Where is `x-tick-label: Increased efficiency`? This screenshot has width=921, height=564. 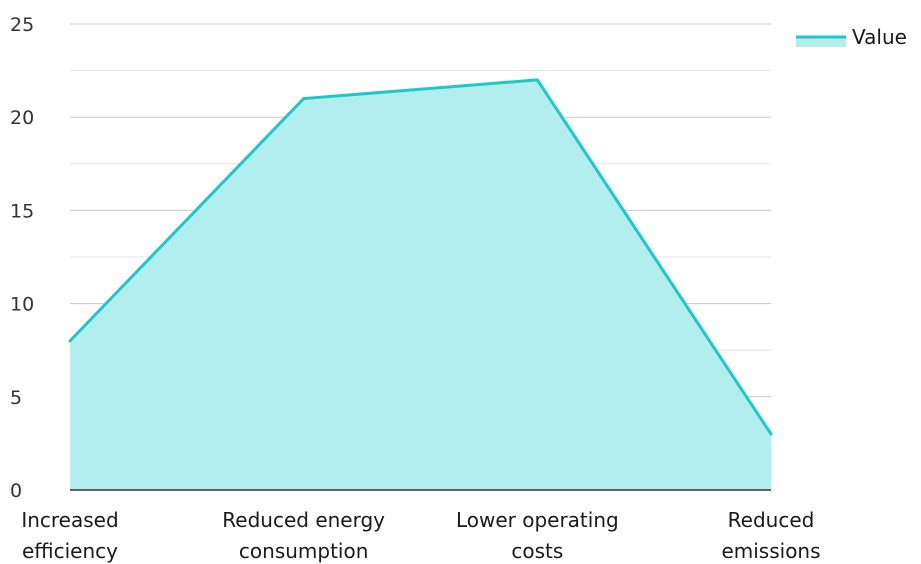
x-tick-label: Increased efficiency is located at coordinates (69, 535).